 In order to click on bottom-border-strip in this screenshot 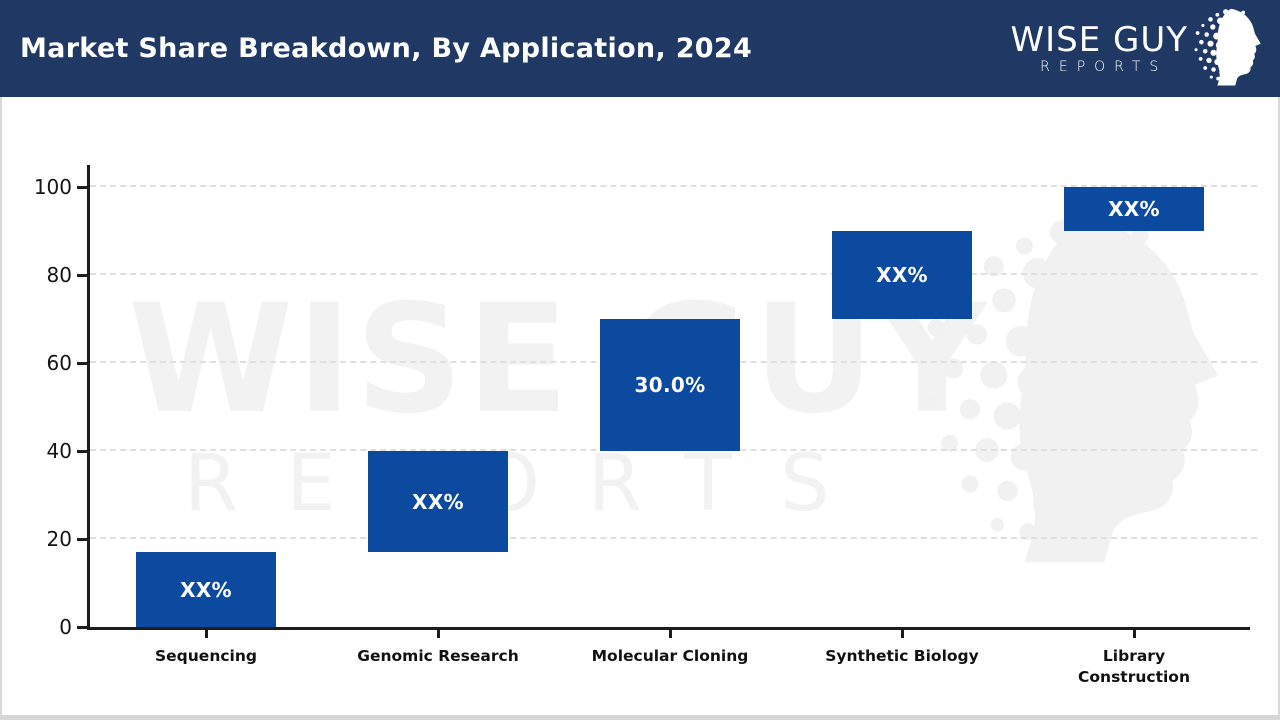, I will do `click(640, 717)`.